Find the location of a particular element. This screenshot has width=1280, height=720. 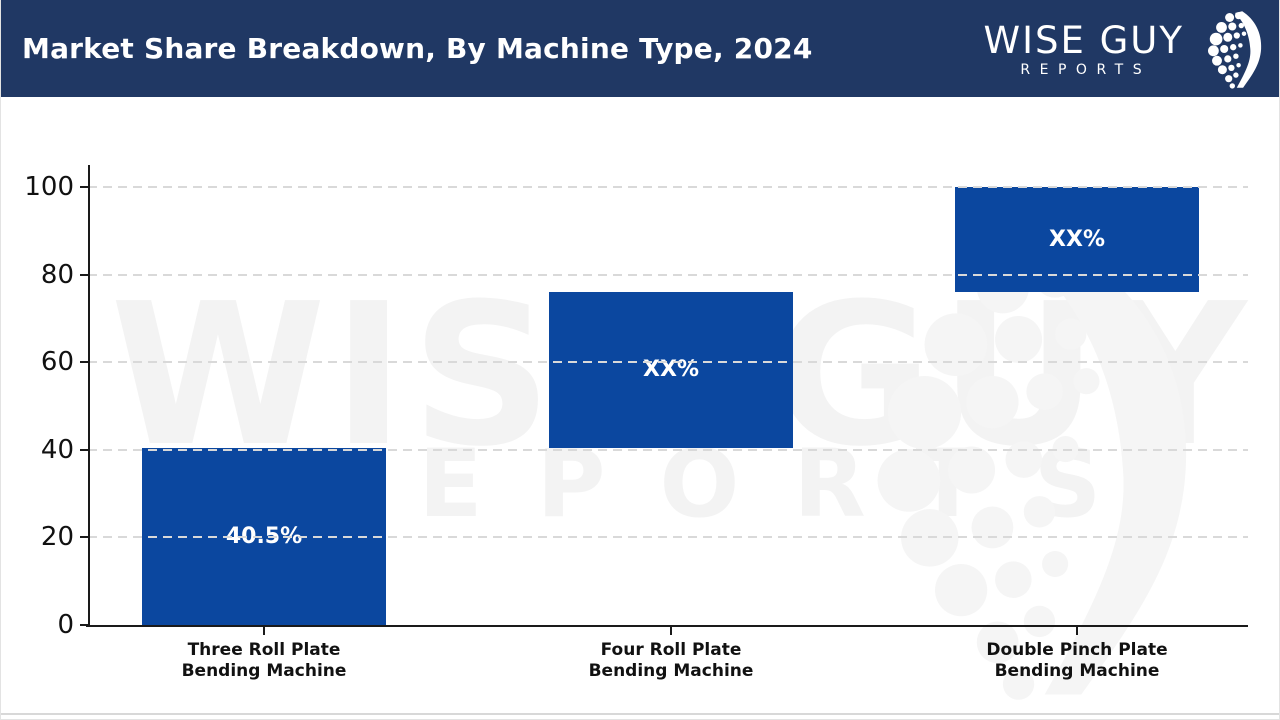

x-category-label-3: Double Pinch Plate Bending Machine is located at coordinates (1077, 661).